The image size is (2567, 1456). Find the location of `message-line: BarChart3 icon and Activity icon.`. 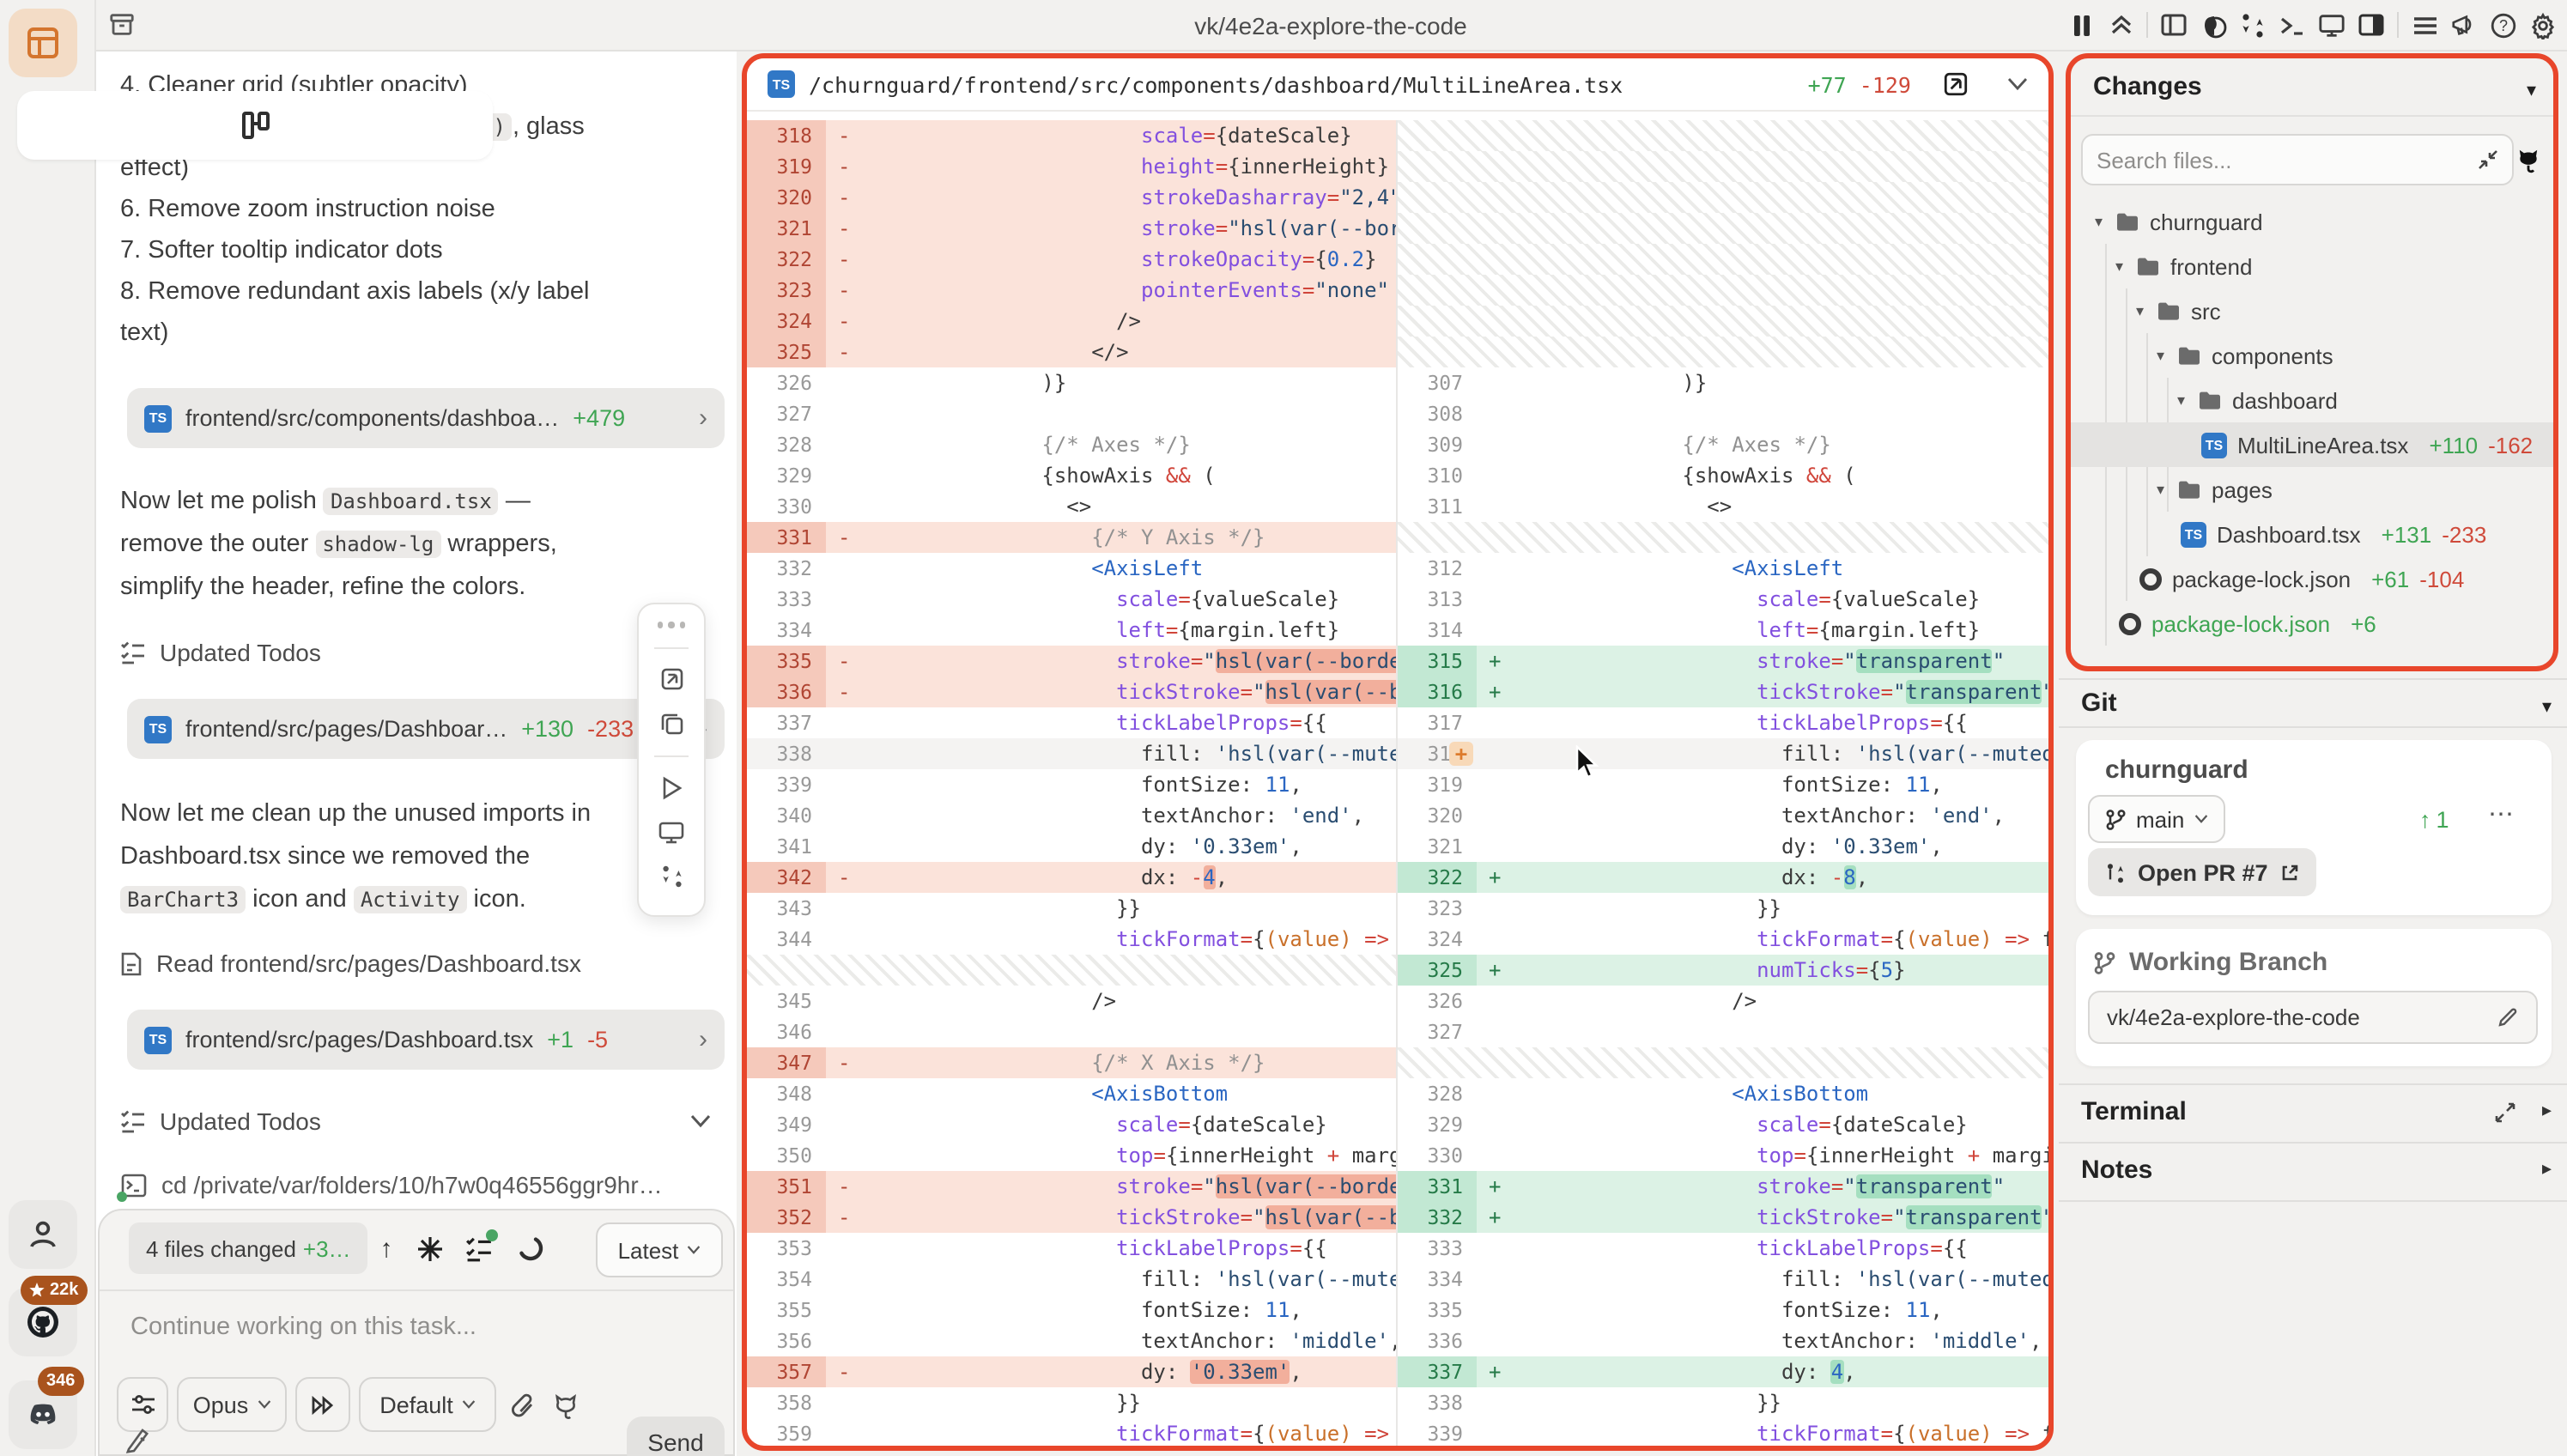

message-line: BarChart3 icon and Activity icon. is located at coordinates (356, 901).